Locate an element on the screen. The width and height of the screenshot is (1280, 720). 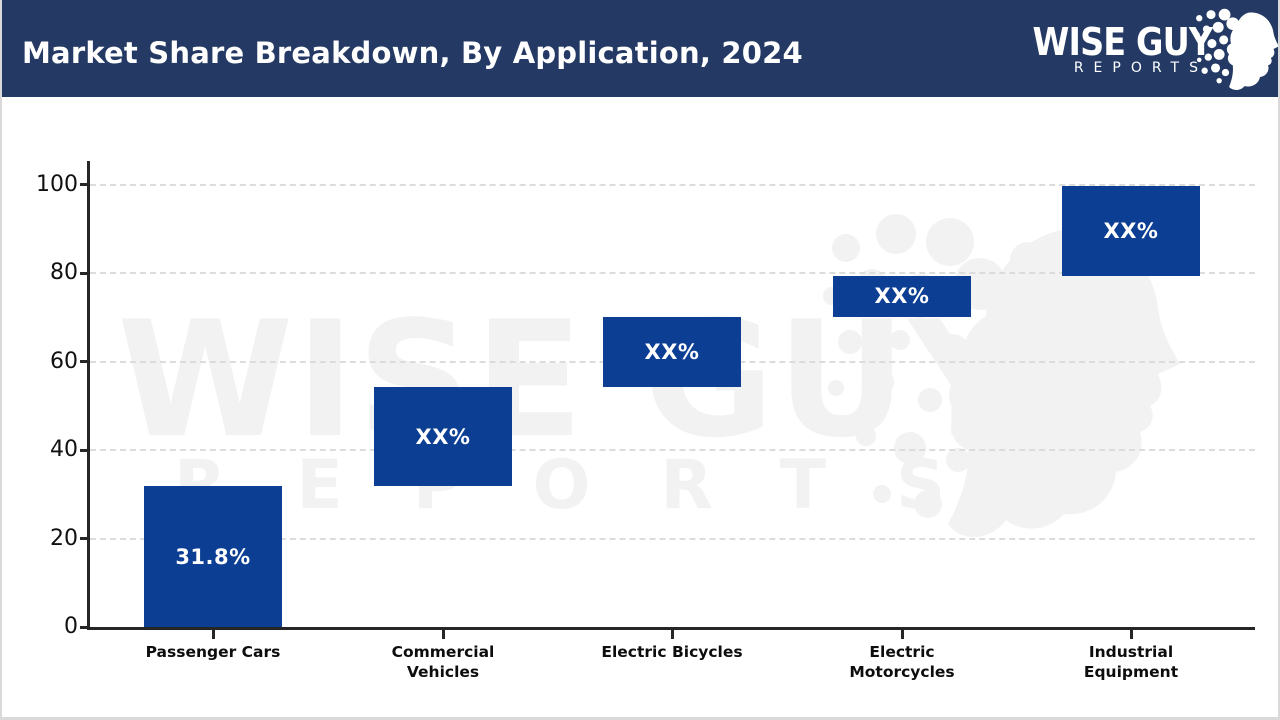
y-tick-label-40: 40 is located at coordinates (64, 449).